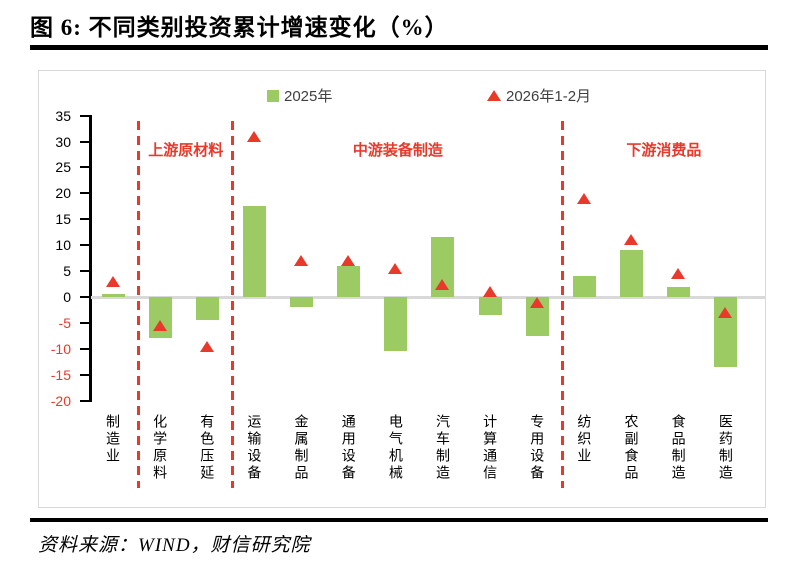 Image resolution: width=798 pixels, height=573 pixels. Describe the element at coordinates (399, 520) in the screenshot. I see `footer-divider` at that location.